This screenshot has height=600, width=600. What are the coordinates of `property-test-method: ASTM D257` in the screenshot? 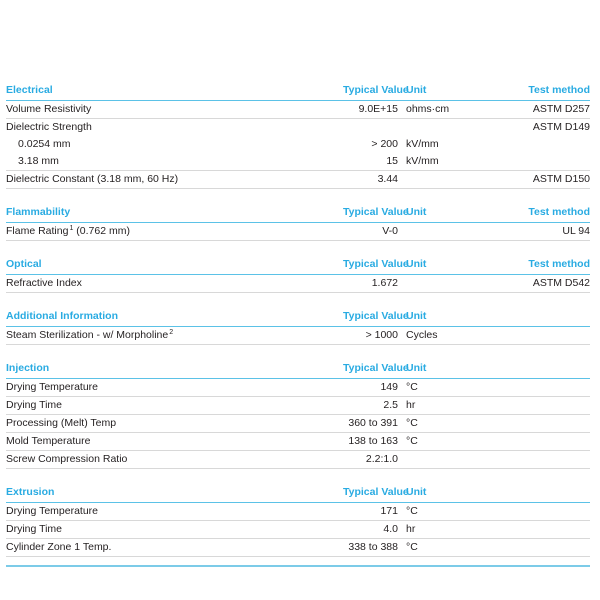 It's located at (535, 109).